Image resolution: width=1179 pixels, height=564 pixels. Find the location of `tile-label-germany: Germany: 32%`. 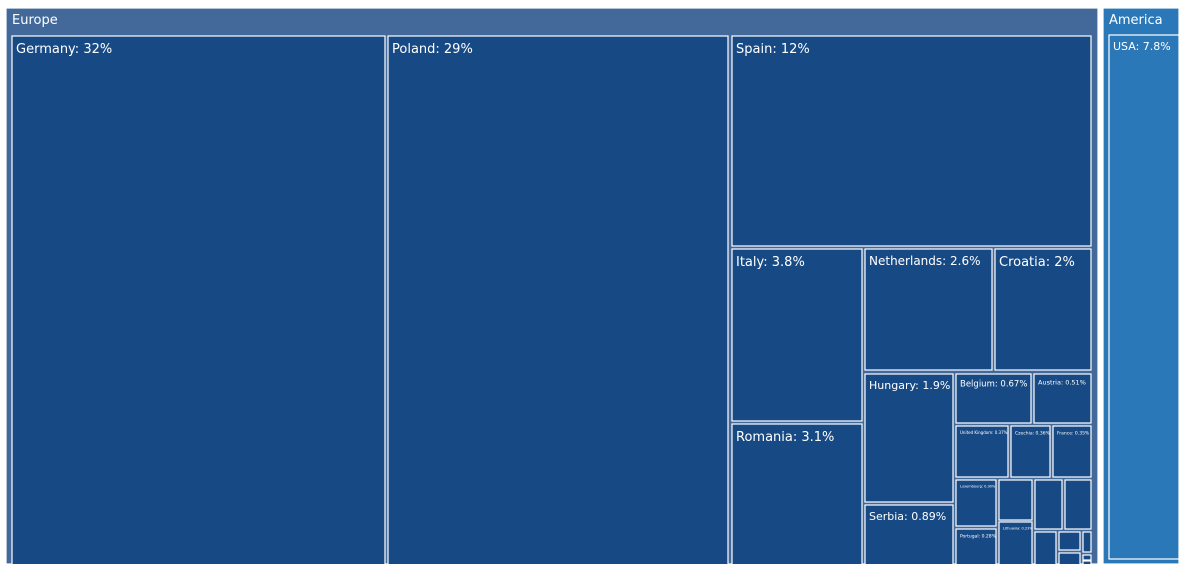

tile-label-germany: Germany: 32% is located at coordinates (64, 49).